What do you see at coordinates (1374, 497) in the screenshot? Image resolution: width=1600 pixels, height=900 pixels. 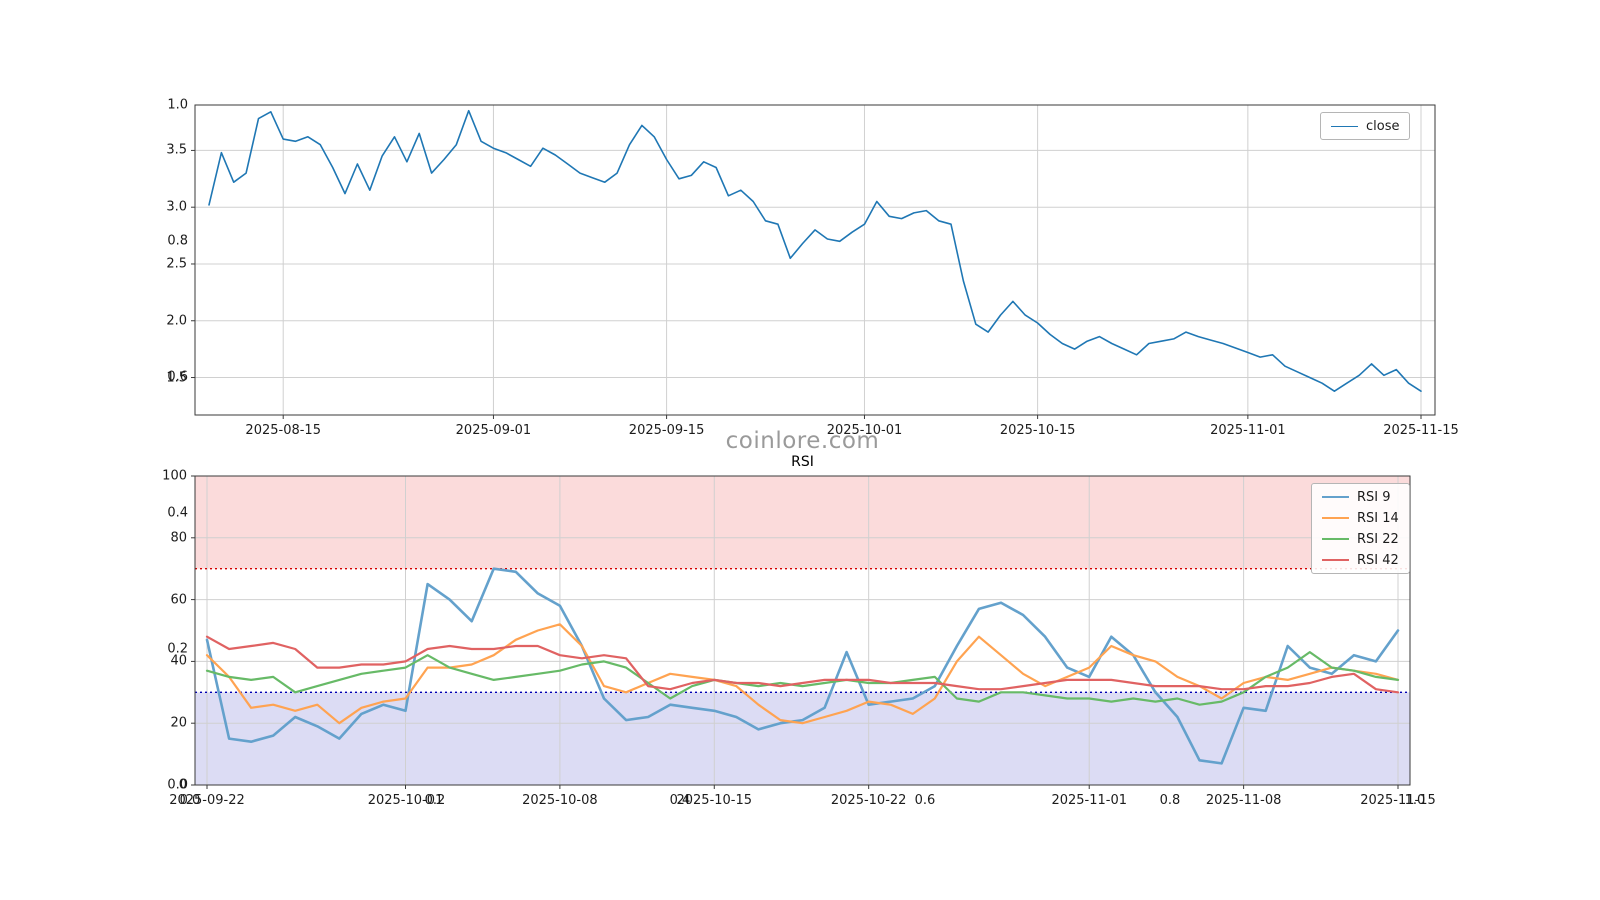 I see `legend-label-rsi9: RSI 9` at bounding box center [1374, 497].